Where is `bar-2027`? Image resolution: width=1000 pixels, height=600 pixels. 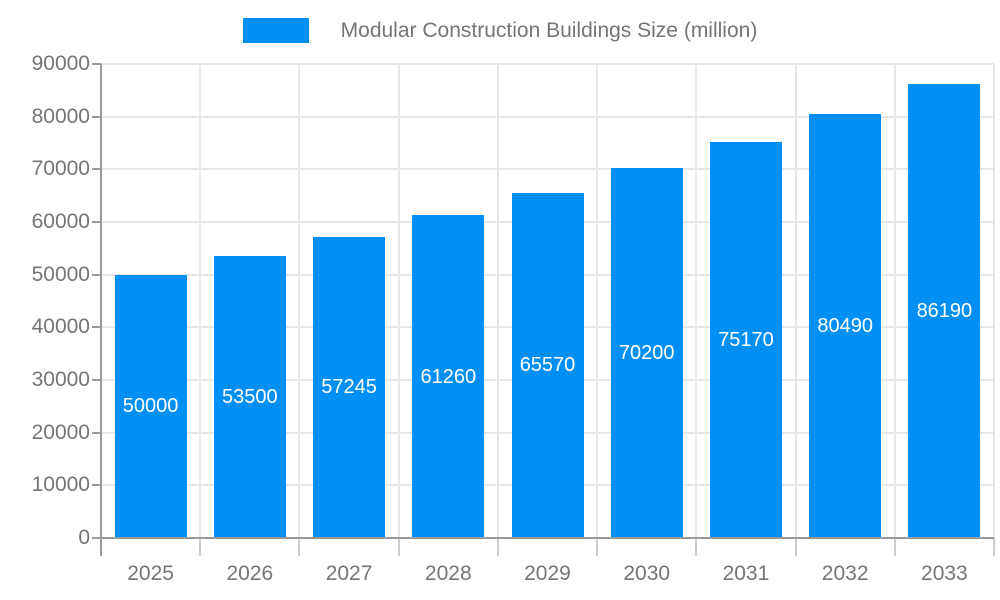
bar-2027 is located at coordinates (349, 387).